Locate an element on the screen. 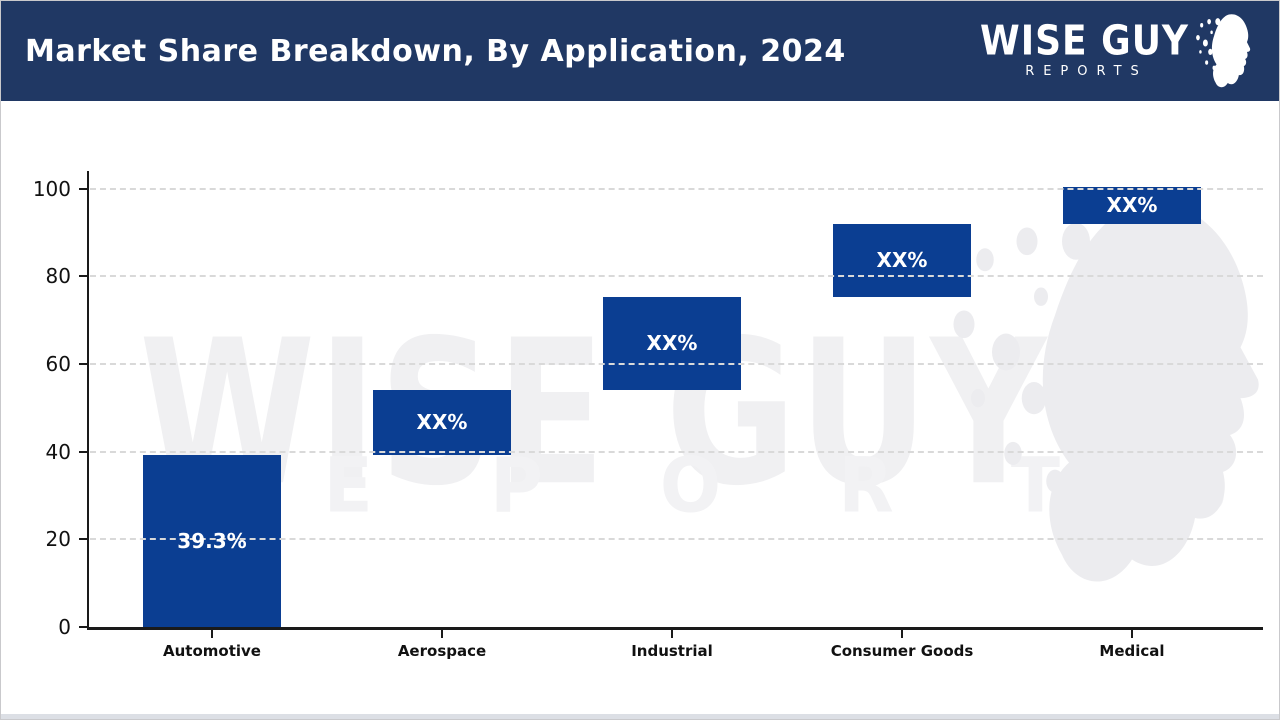 Image resolution: width=1280 pixels, height=720 pixels. bar-automotive is located at coordinates (212, 540).